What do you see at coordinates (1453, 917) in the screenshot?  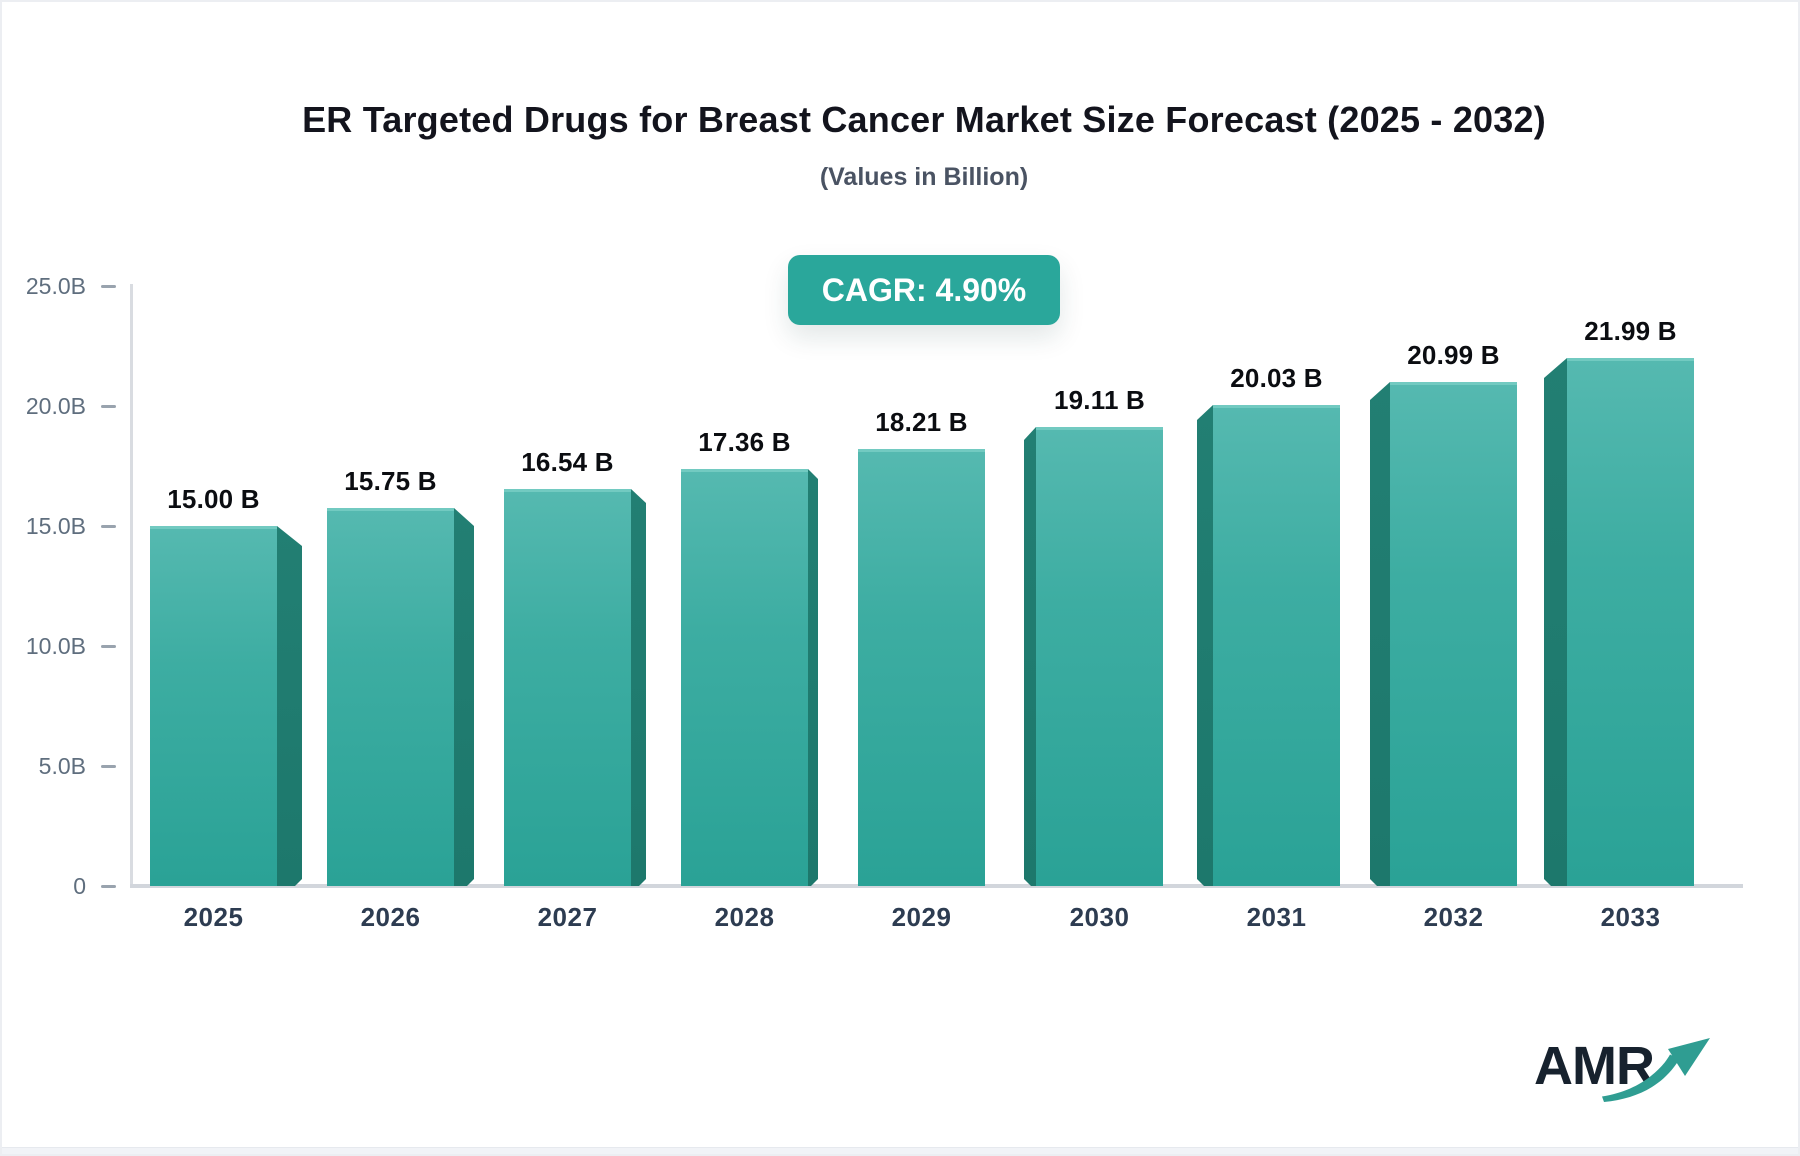 I see `x-tick-label: 2032` at bounding box center [1453, 917].